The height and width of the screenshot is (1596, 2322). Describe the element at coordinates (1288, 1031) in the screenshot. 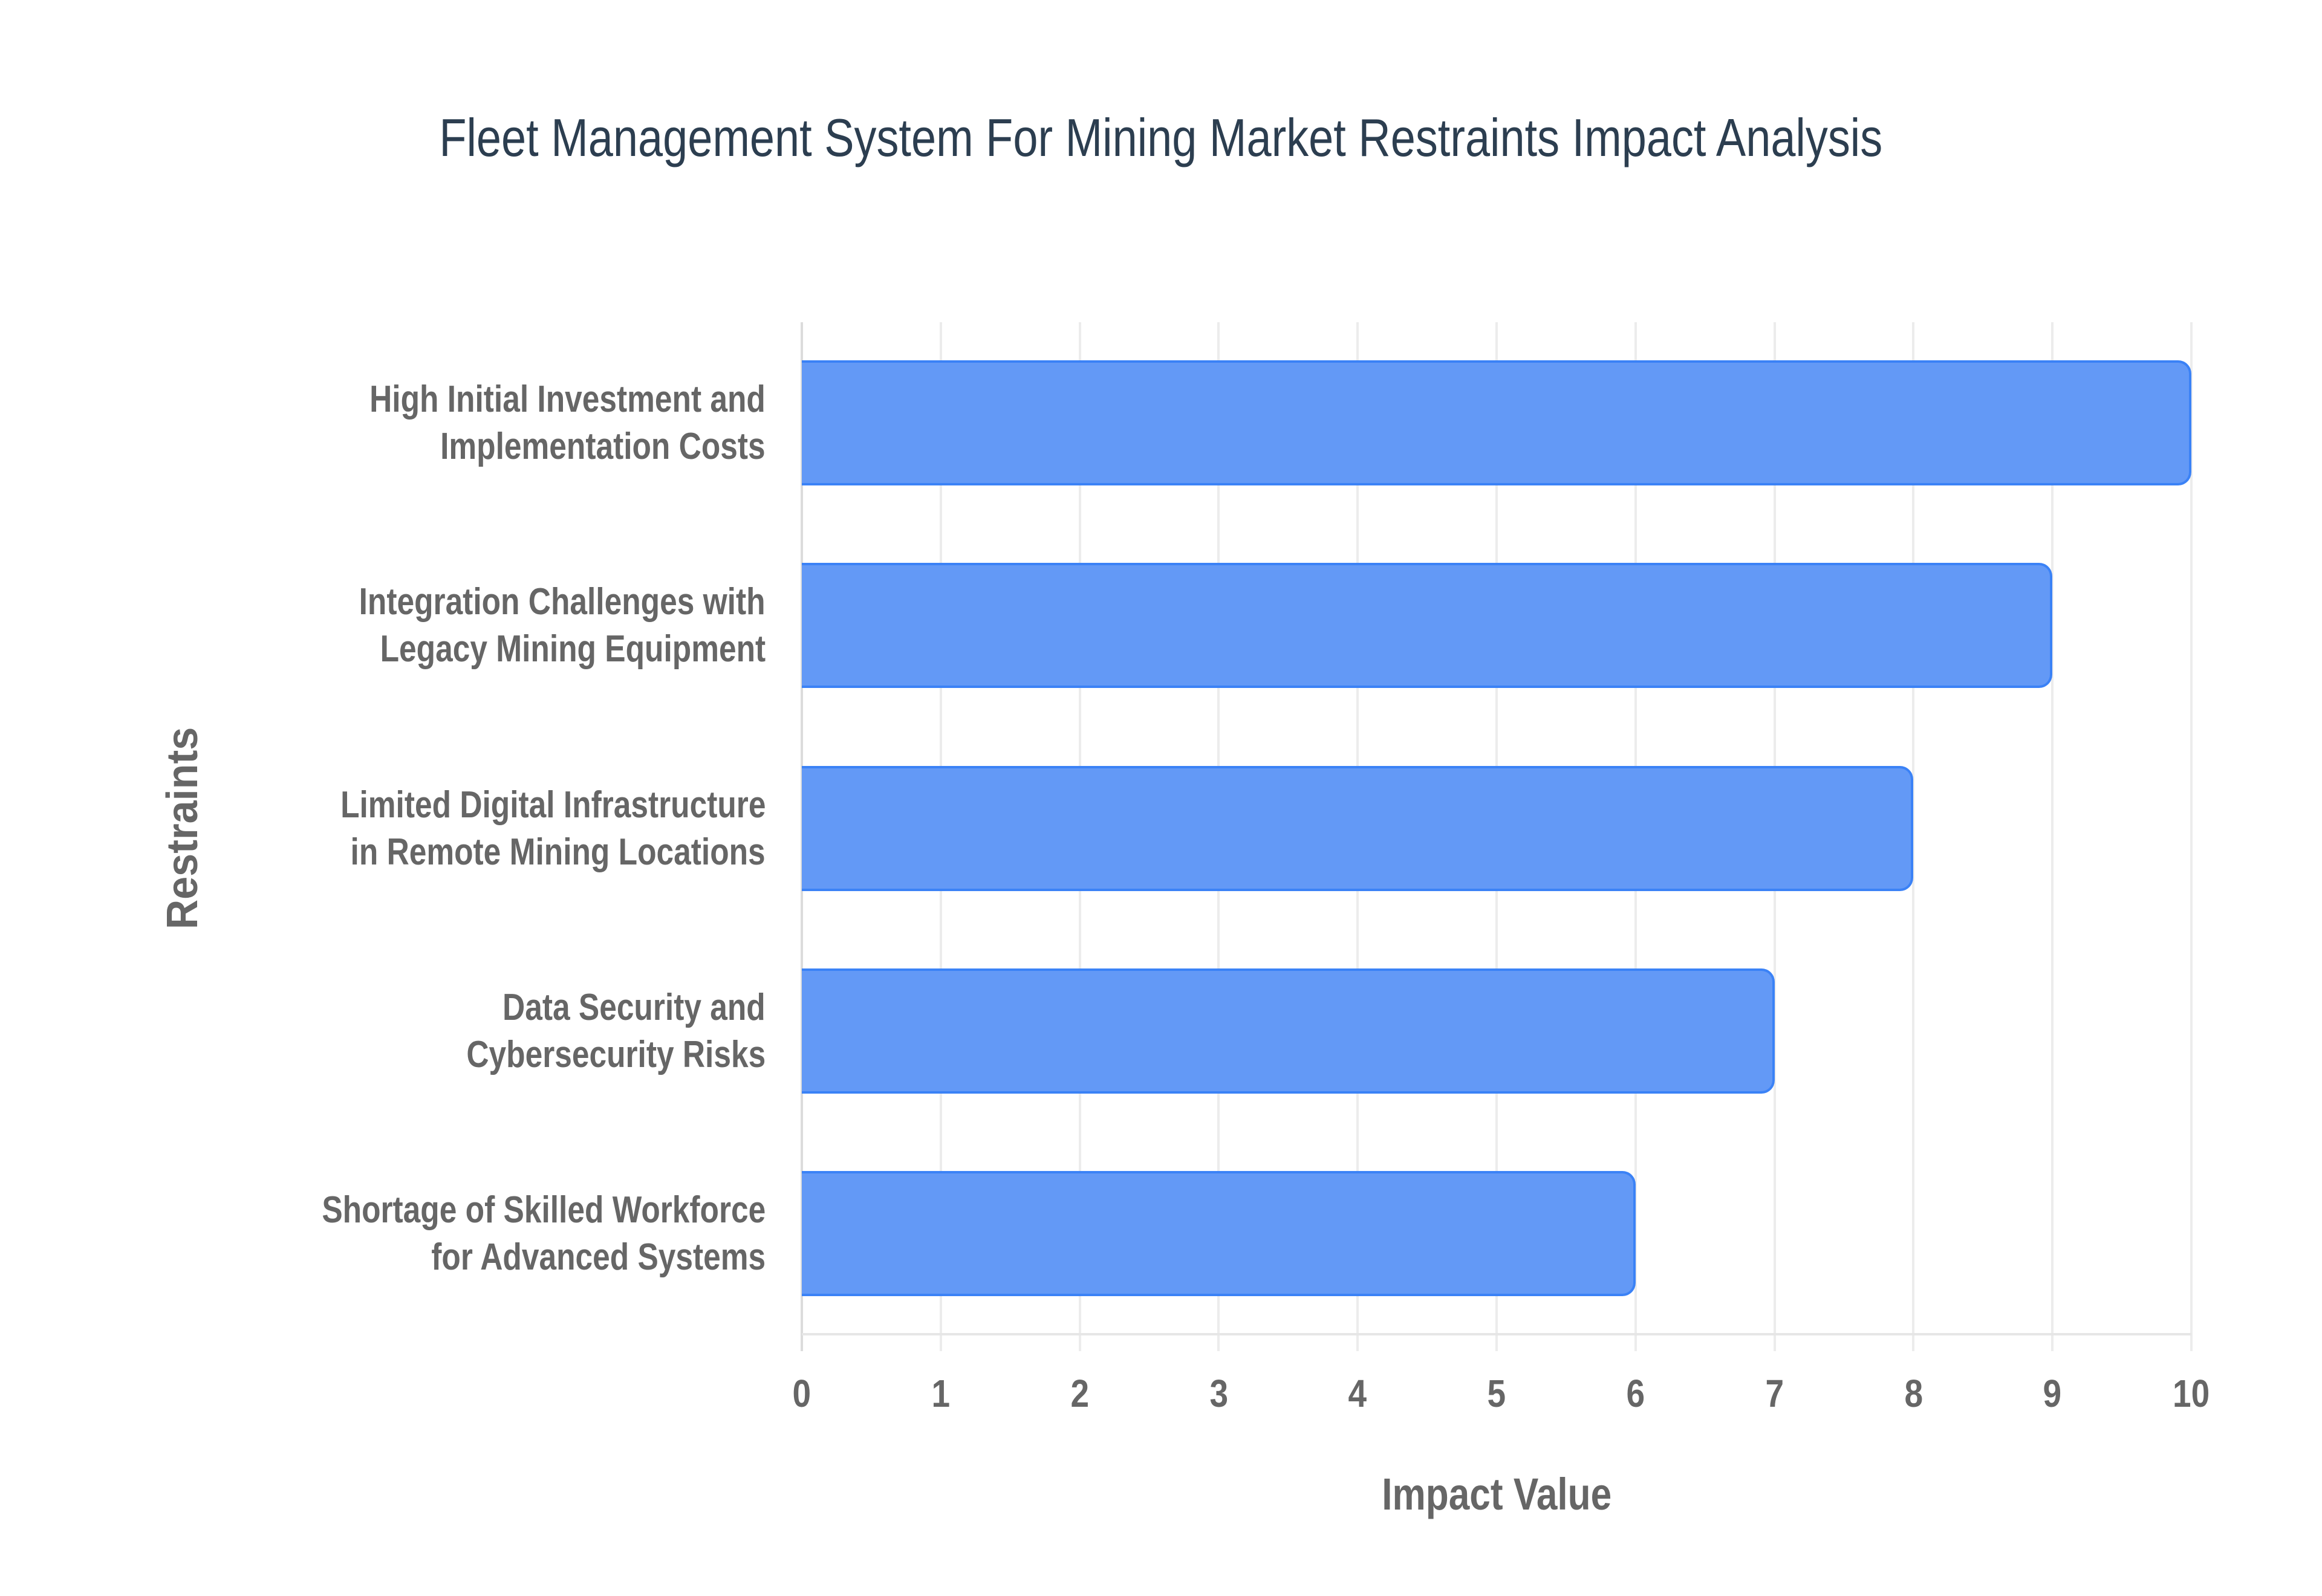

I see `bar-data-security` at that location.